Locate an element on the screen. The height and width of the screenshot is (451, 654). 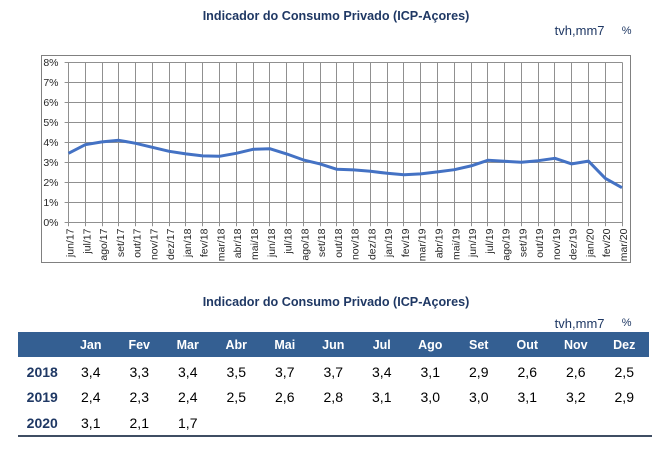
svg-text: nov/17 is located at coordinates (154, 244).